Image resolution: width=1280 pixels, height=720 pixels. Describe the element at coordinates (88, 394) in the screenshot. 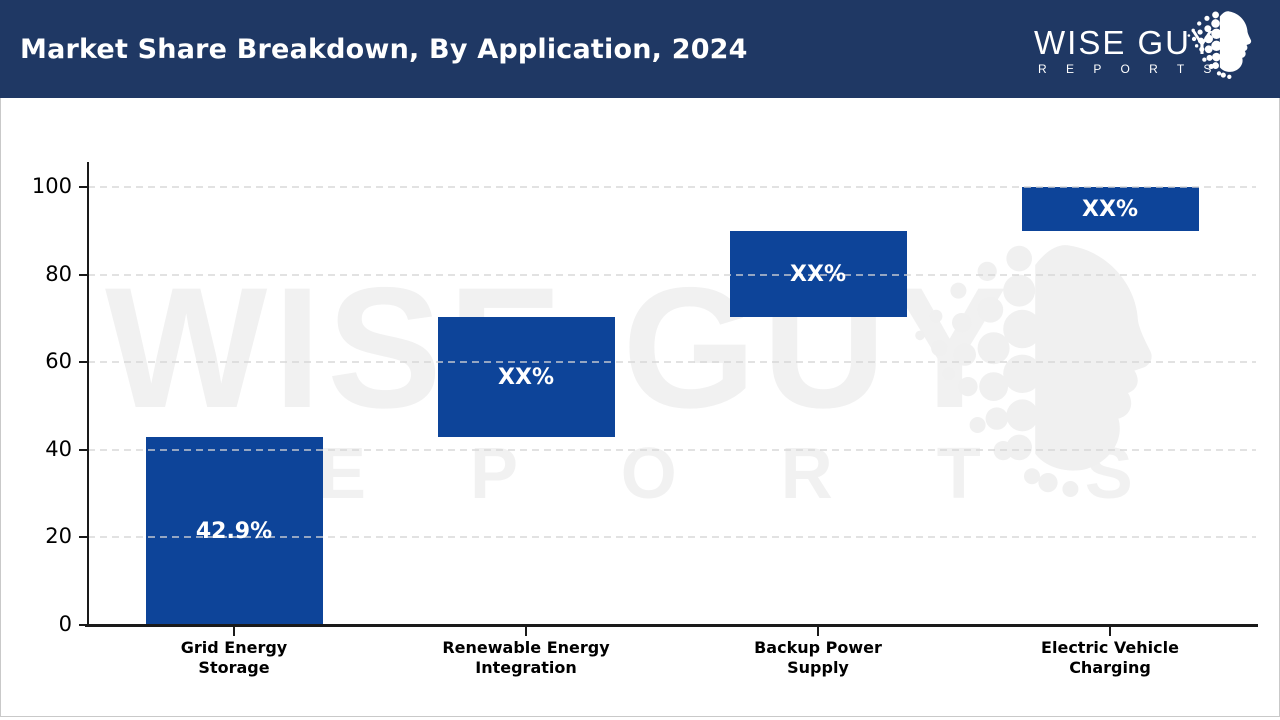

I see `y-axis-line` at that location.